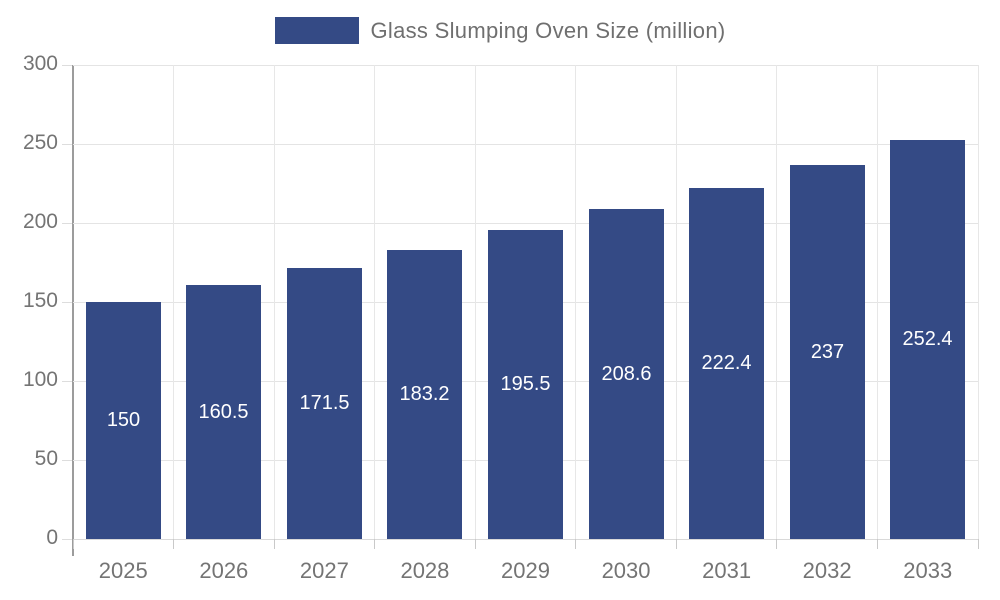  I want to click on bar-value-label: 208.6, so click(626, 373).